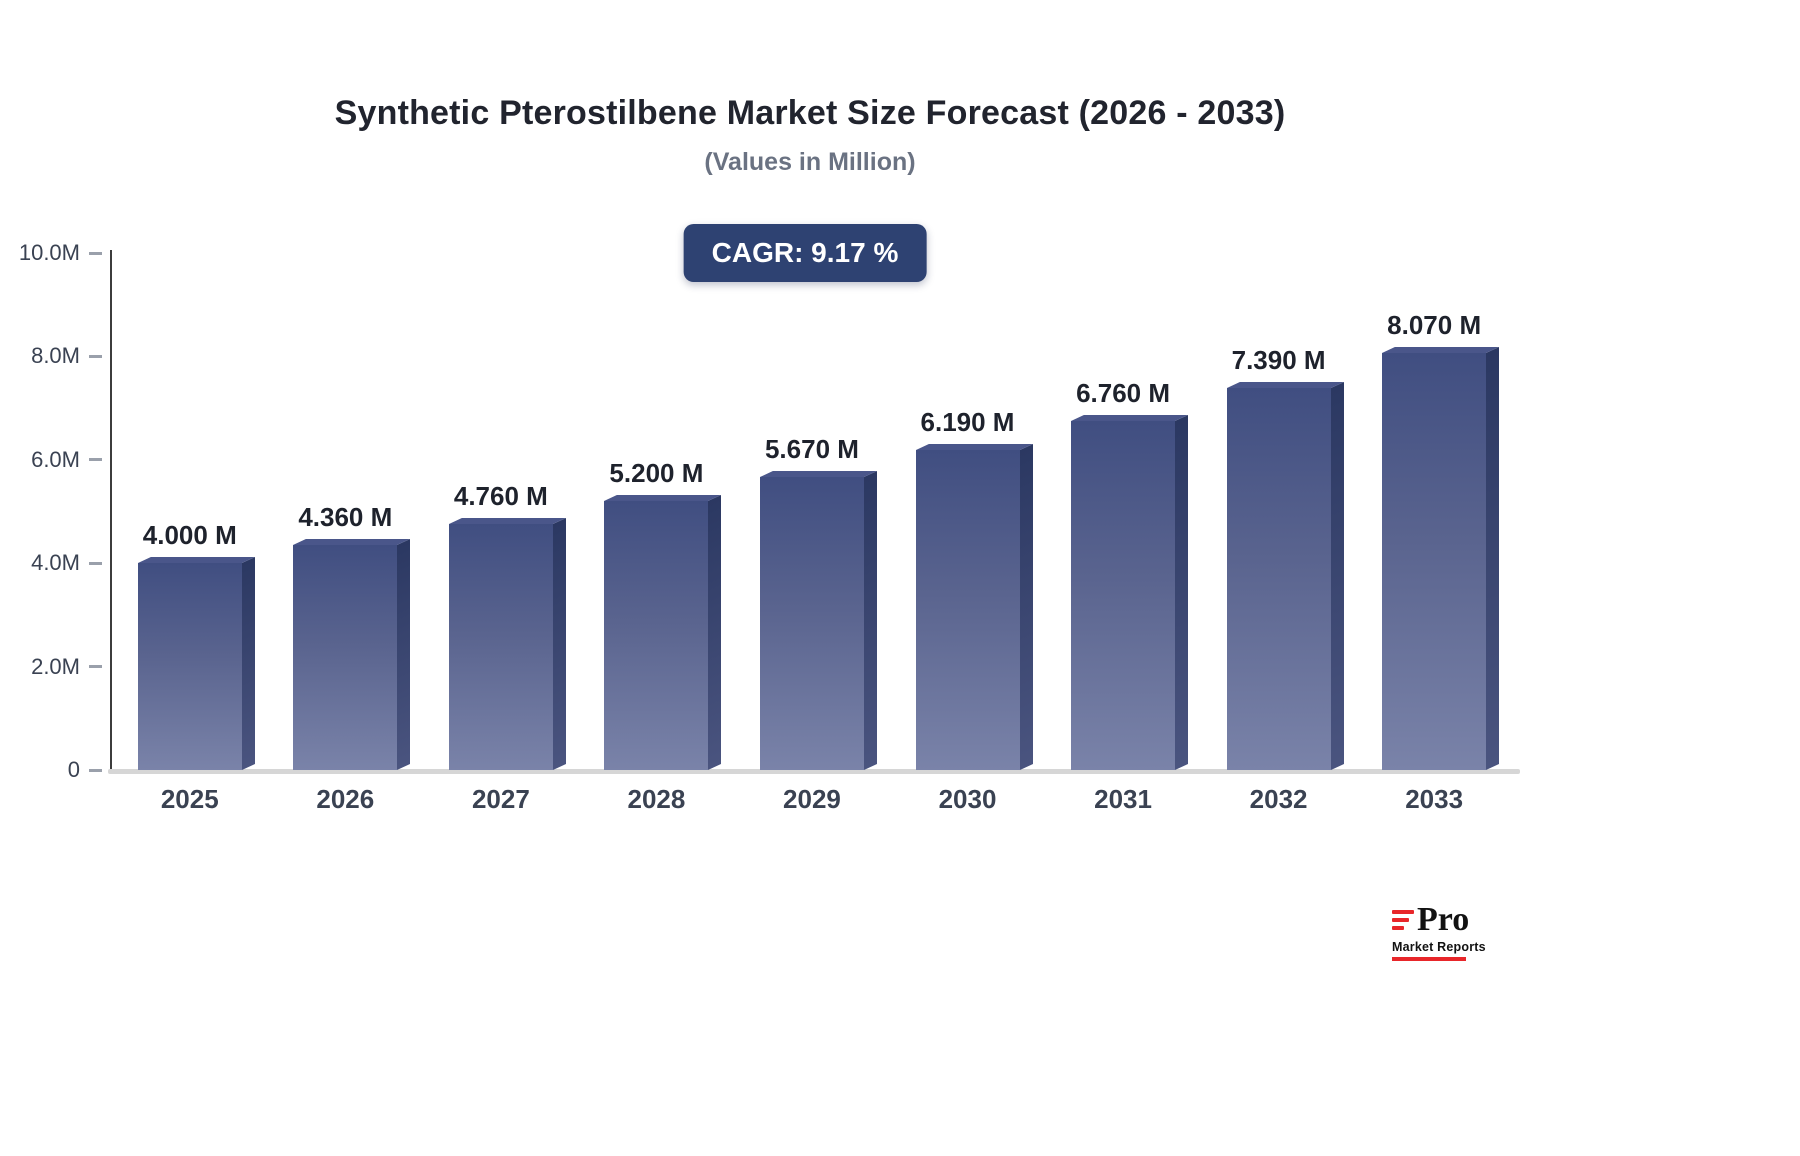 The width and height of the screenshot is (1800, 1156). I want to click on y-axis-line, so click(111, 511).